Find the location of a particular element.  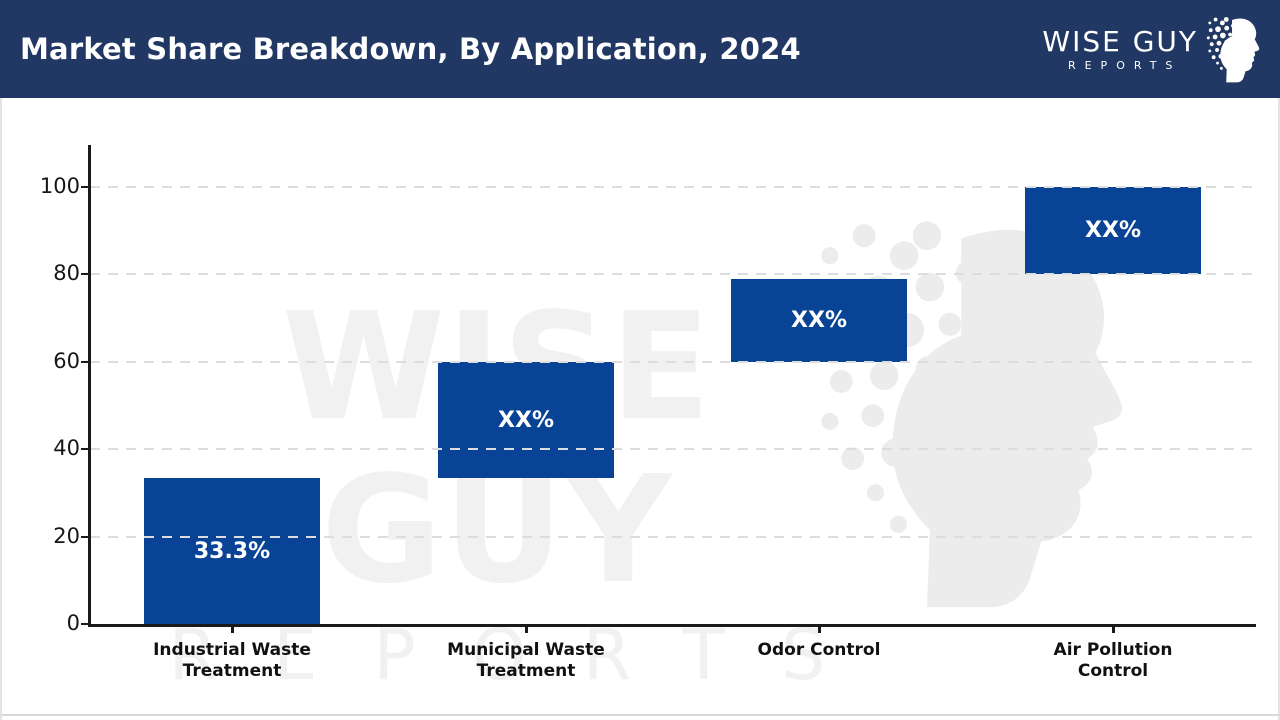

brand-wordmark: WISE GUY REPORTS is located at coordinates (1120, 48).